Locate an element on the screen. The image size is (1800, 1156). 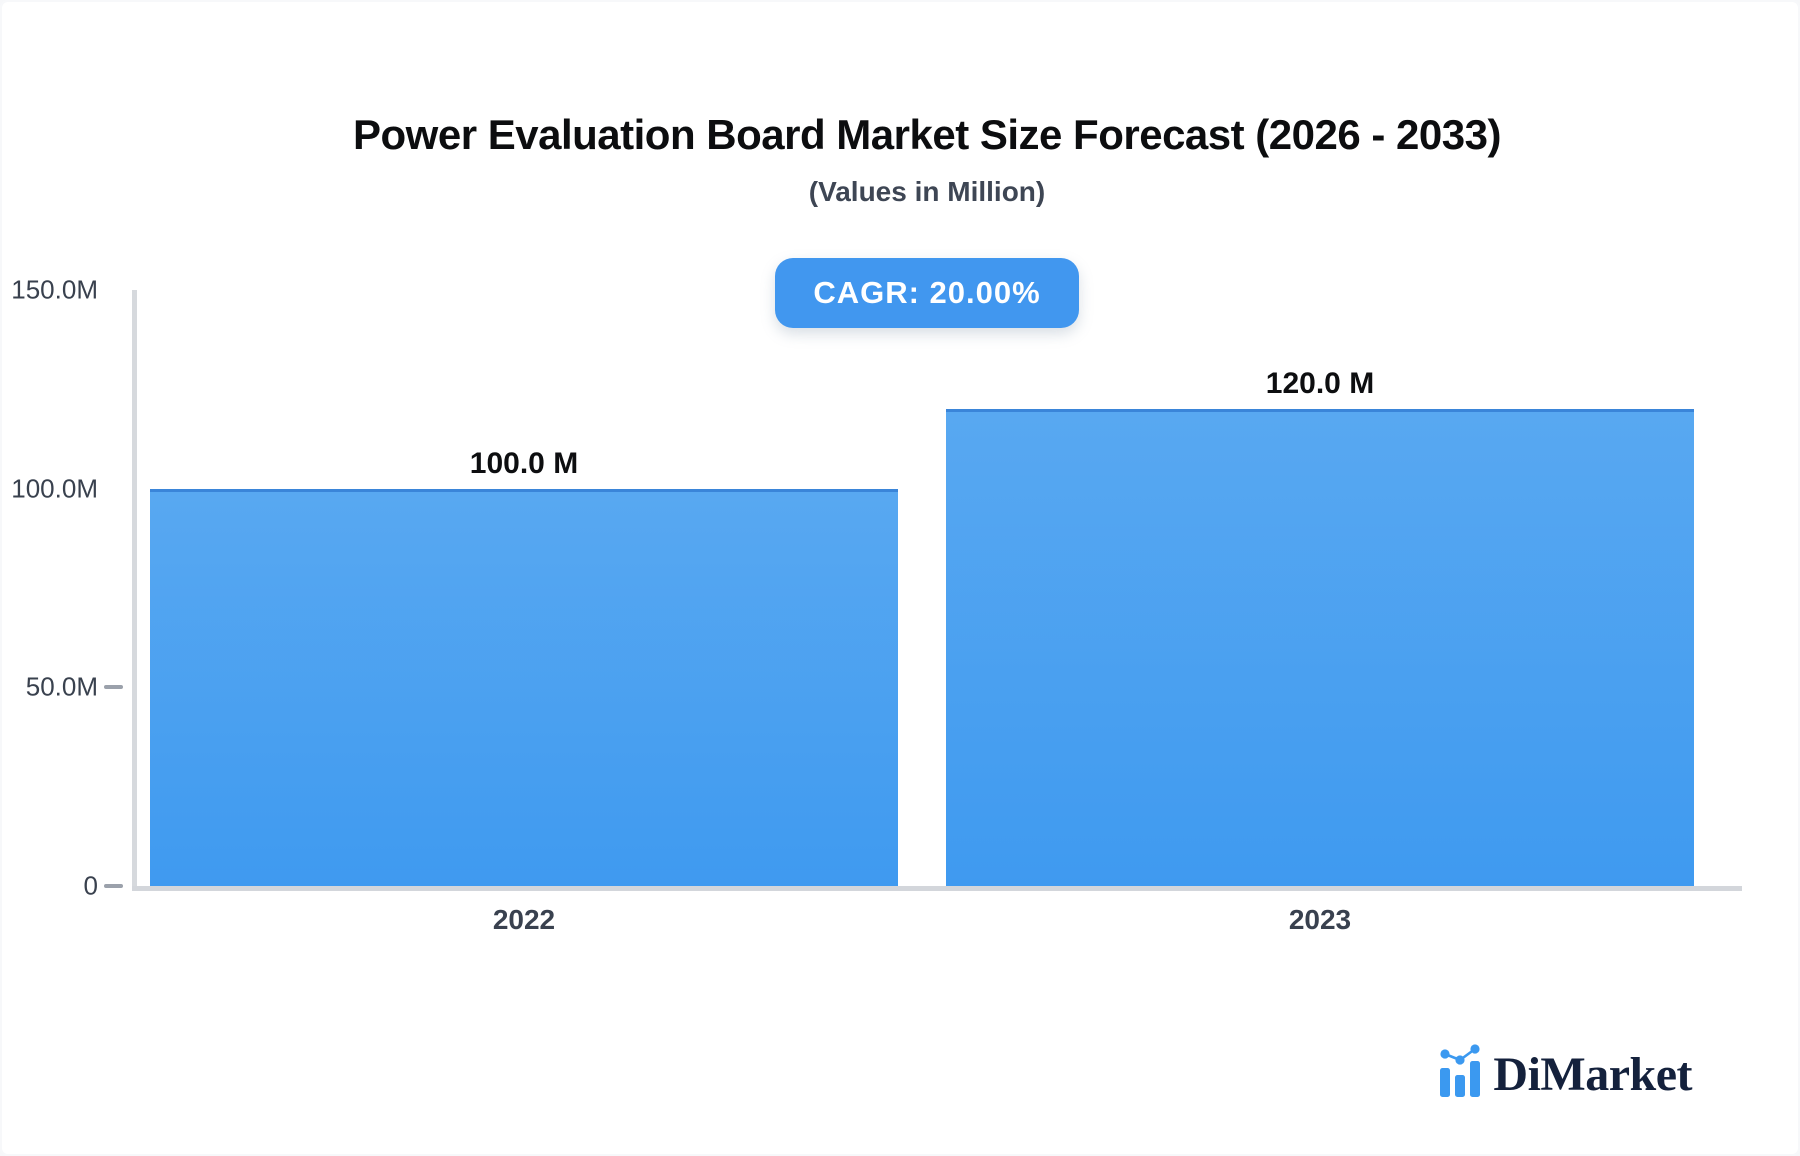
cagr-badge-row: CAGR: 20.00% is located at coordinates (925, 293).